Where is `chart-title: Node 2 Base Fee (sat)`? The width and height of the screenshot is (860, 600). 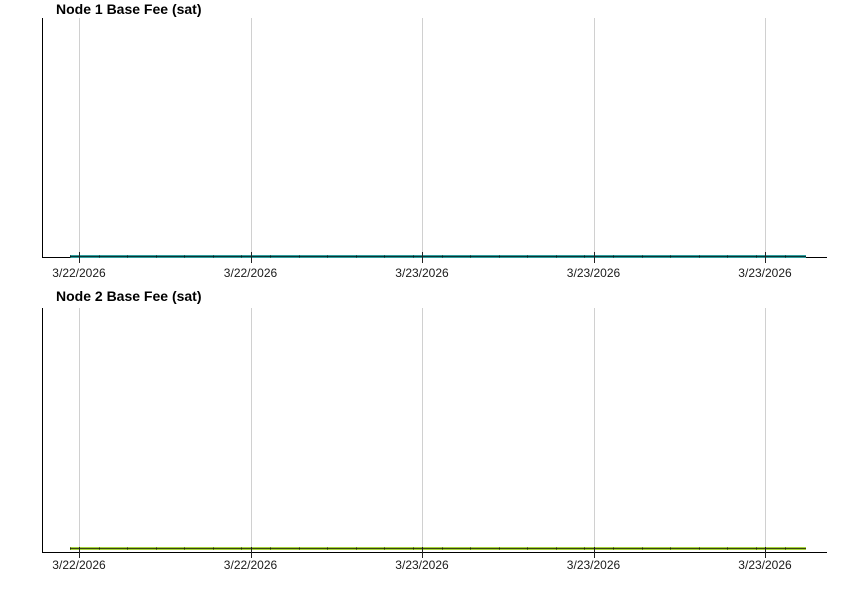
chart-title: Node 2 Base Fee (sat) is located at coordinates (129, 296).